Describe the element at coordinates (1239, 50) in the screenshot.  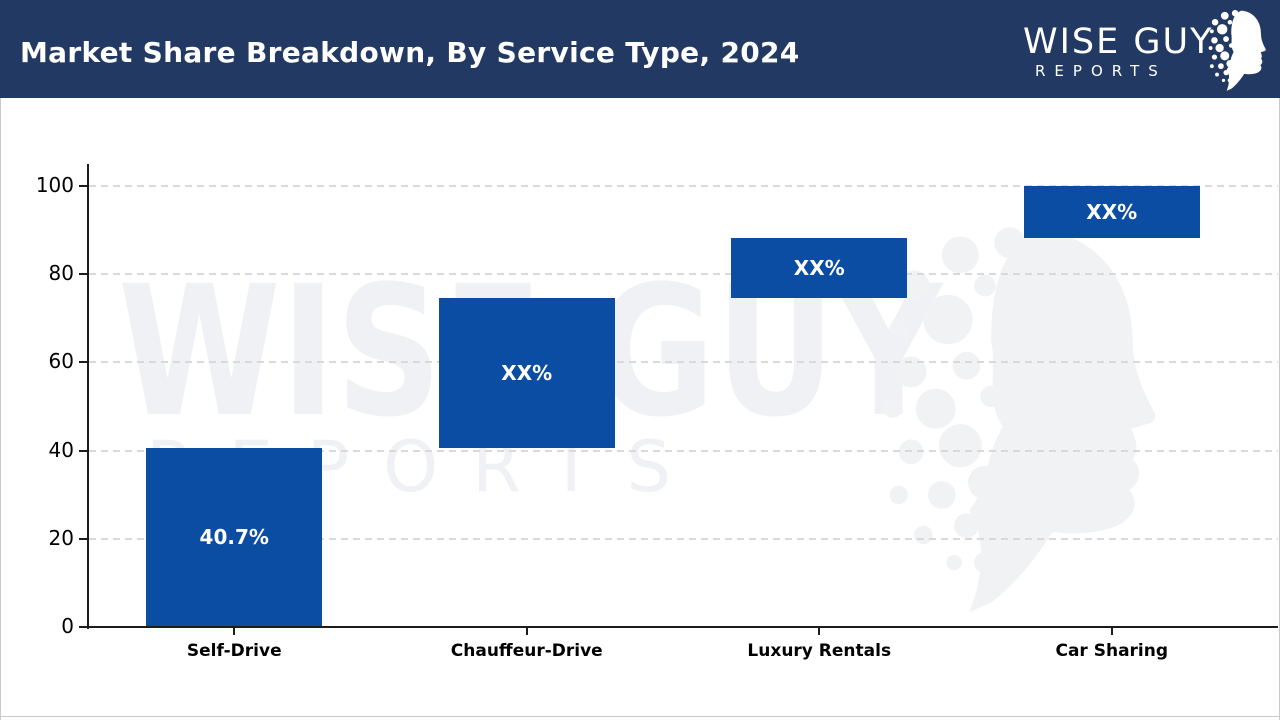
I see `logo-head-icon` at that location.